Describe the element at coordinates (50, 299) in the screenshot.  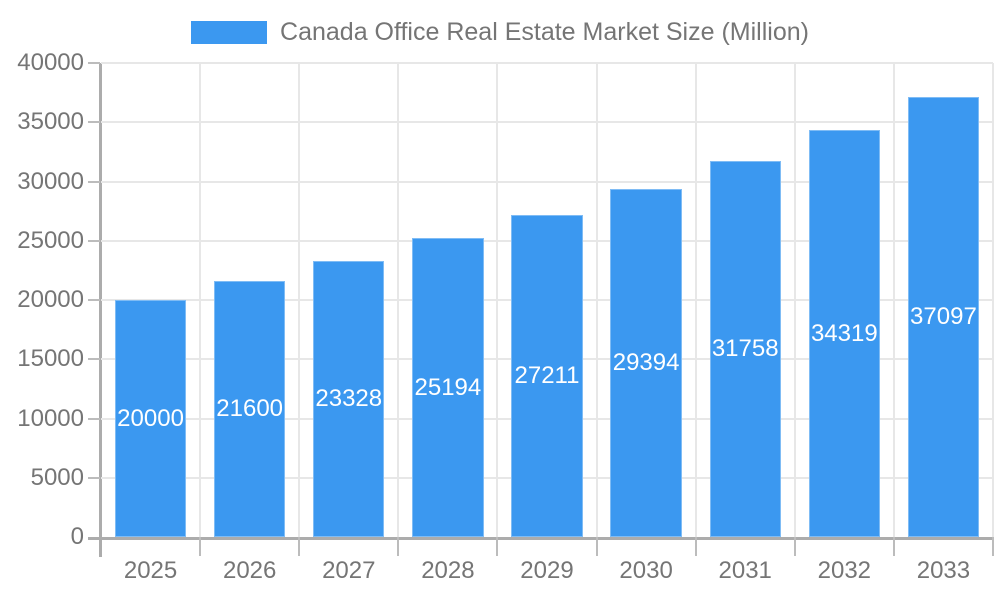
I see `y-tick-label: 20000` at that location.